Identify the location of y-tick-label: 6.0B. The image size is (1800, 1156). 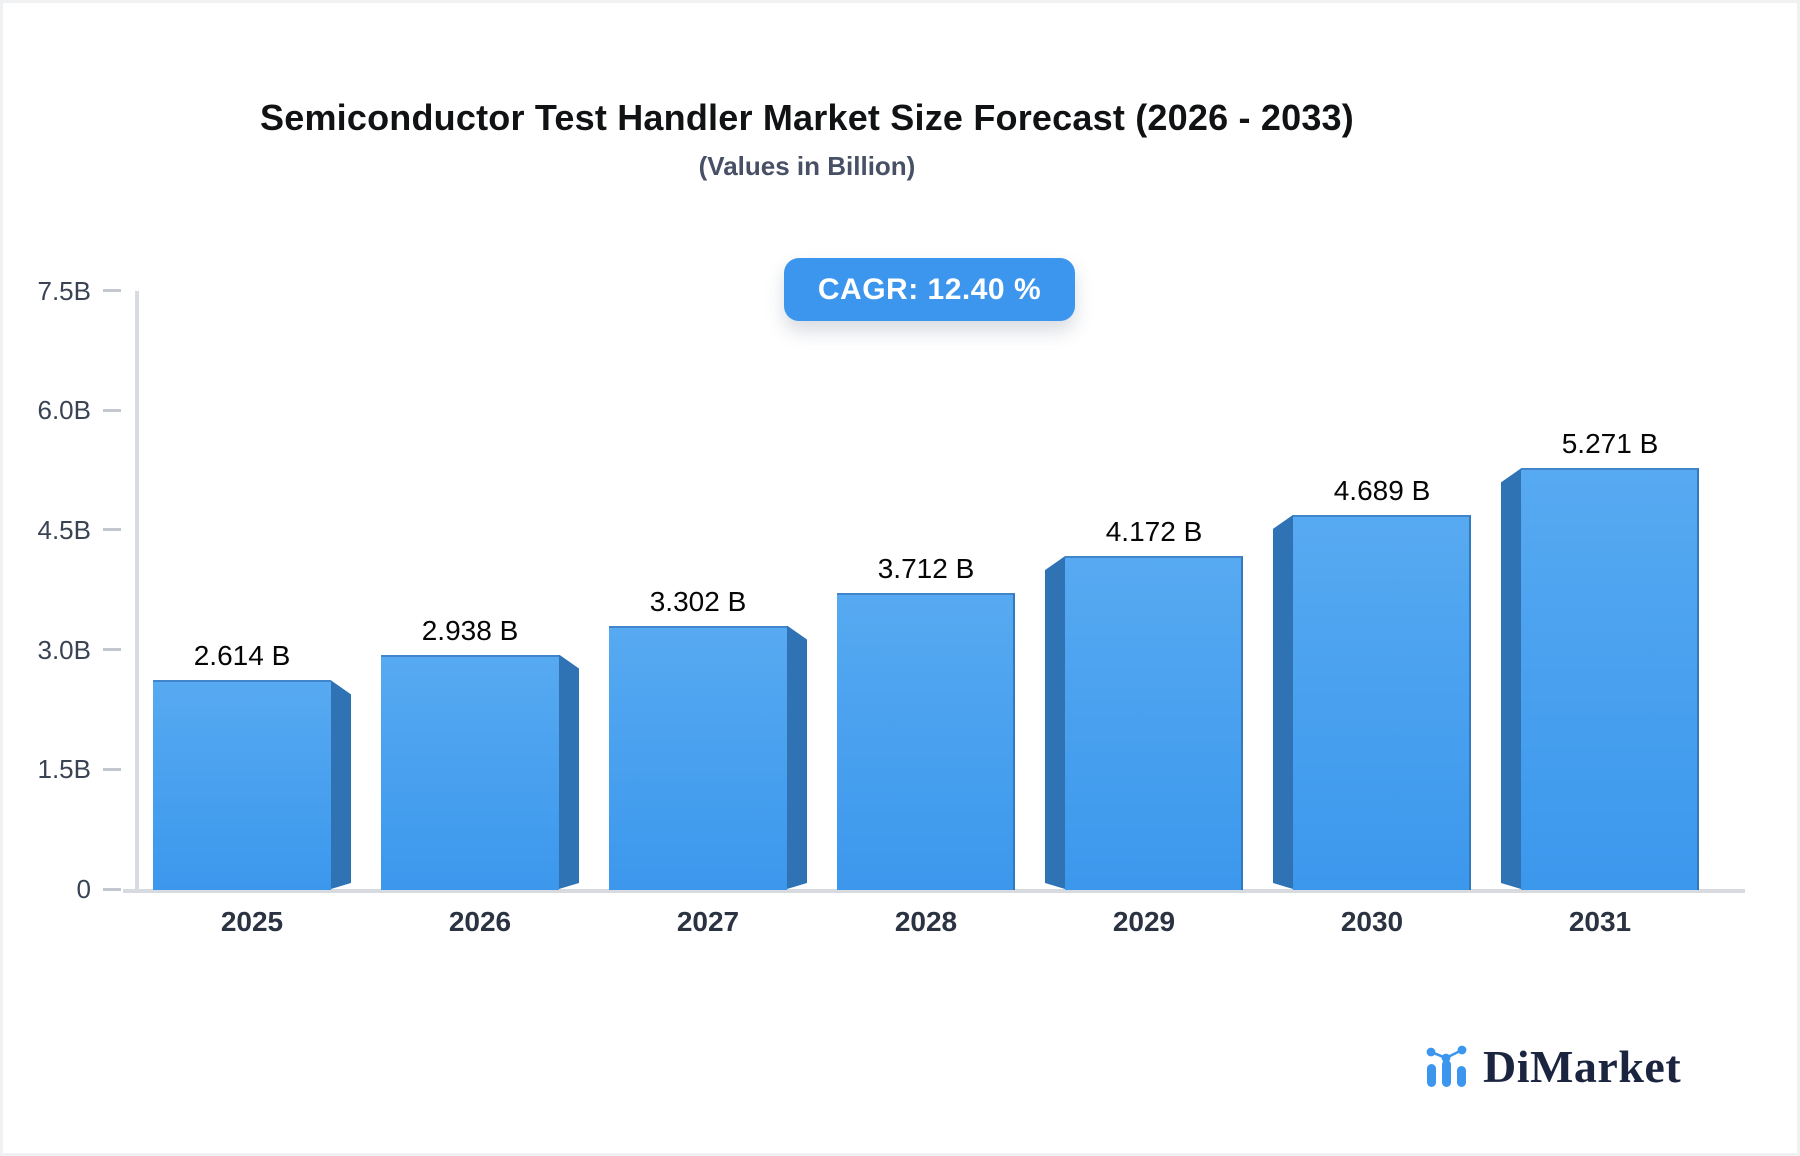
(64, 410).